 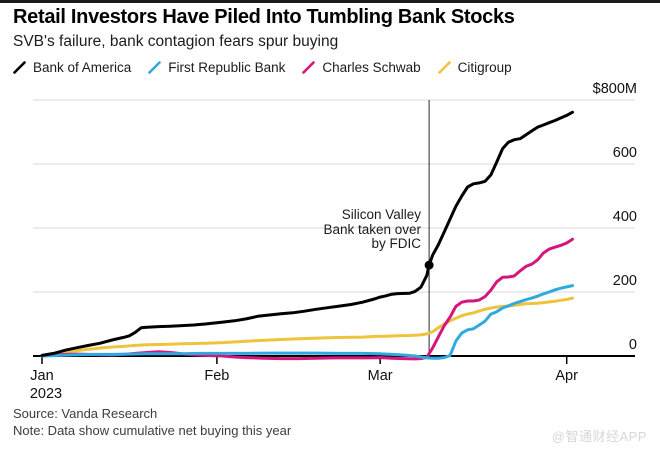 I want to click on legend-slash-icon-charles_schwab, so click(x=309, y=67).